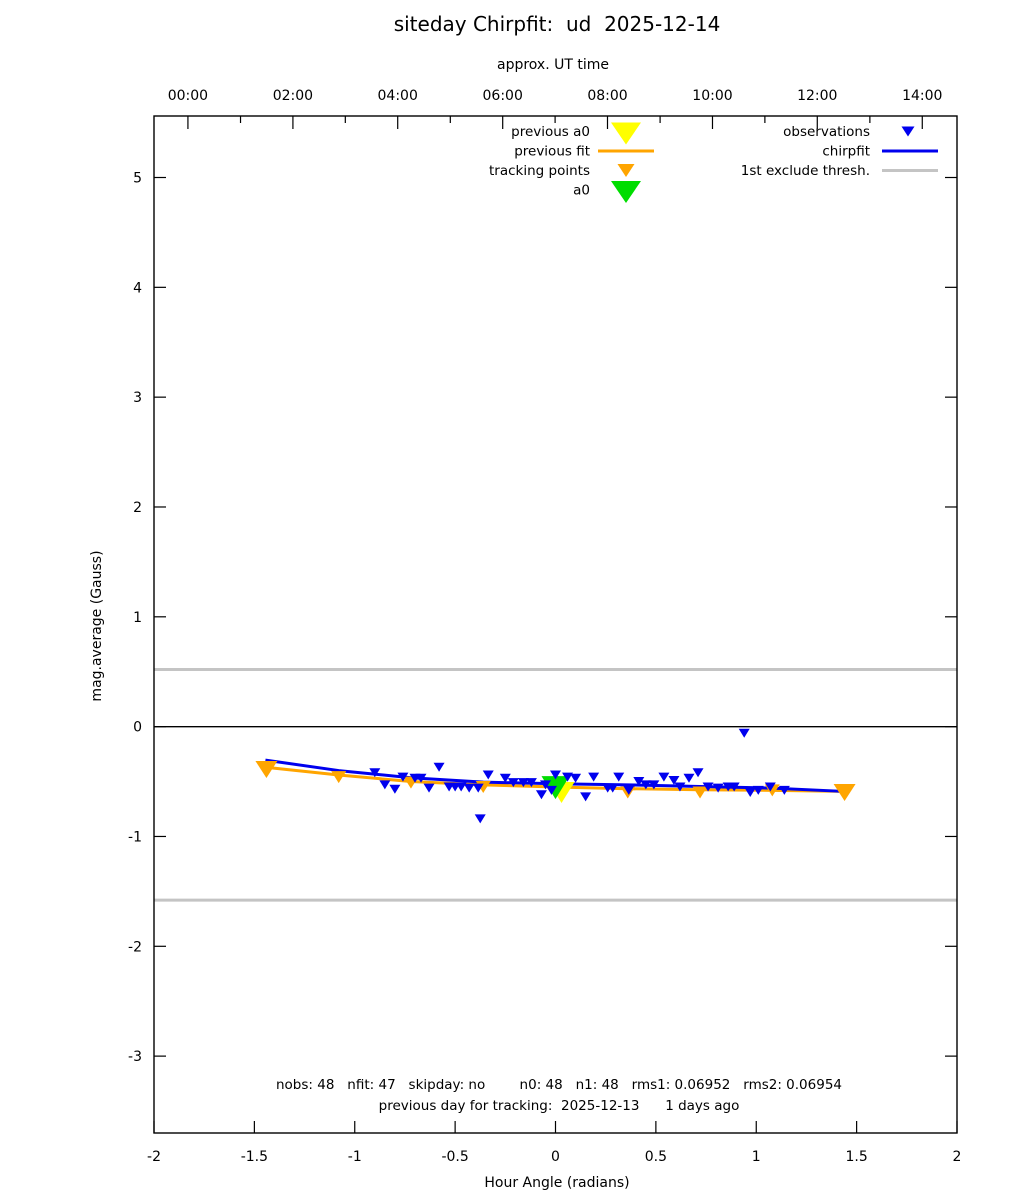 The height and width of the screenshot is (1200, 1024). Describe the element at coordinates (656, 1157) in the screenshot. I see `x-tick-label: 0.5` at that location.